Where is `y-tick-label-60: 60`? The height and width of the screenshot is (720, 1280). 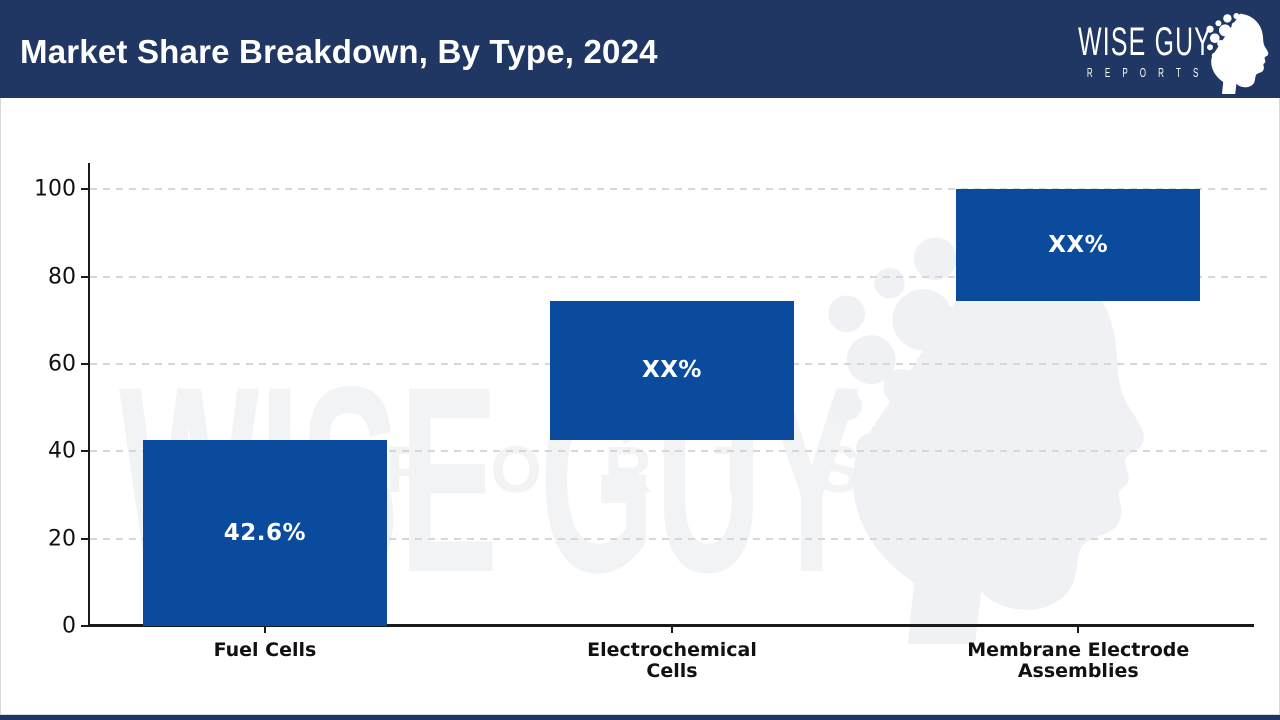
y-tick-label-60: 60 is located at coordinates (62, 364).